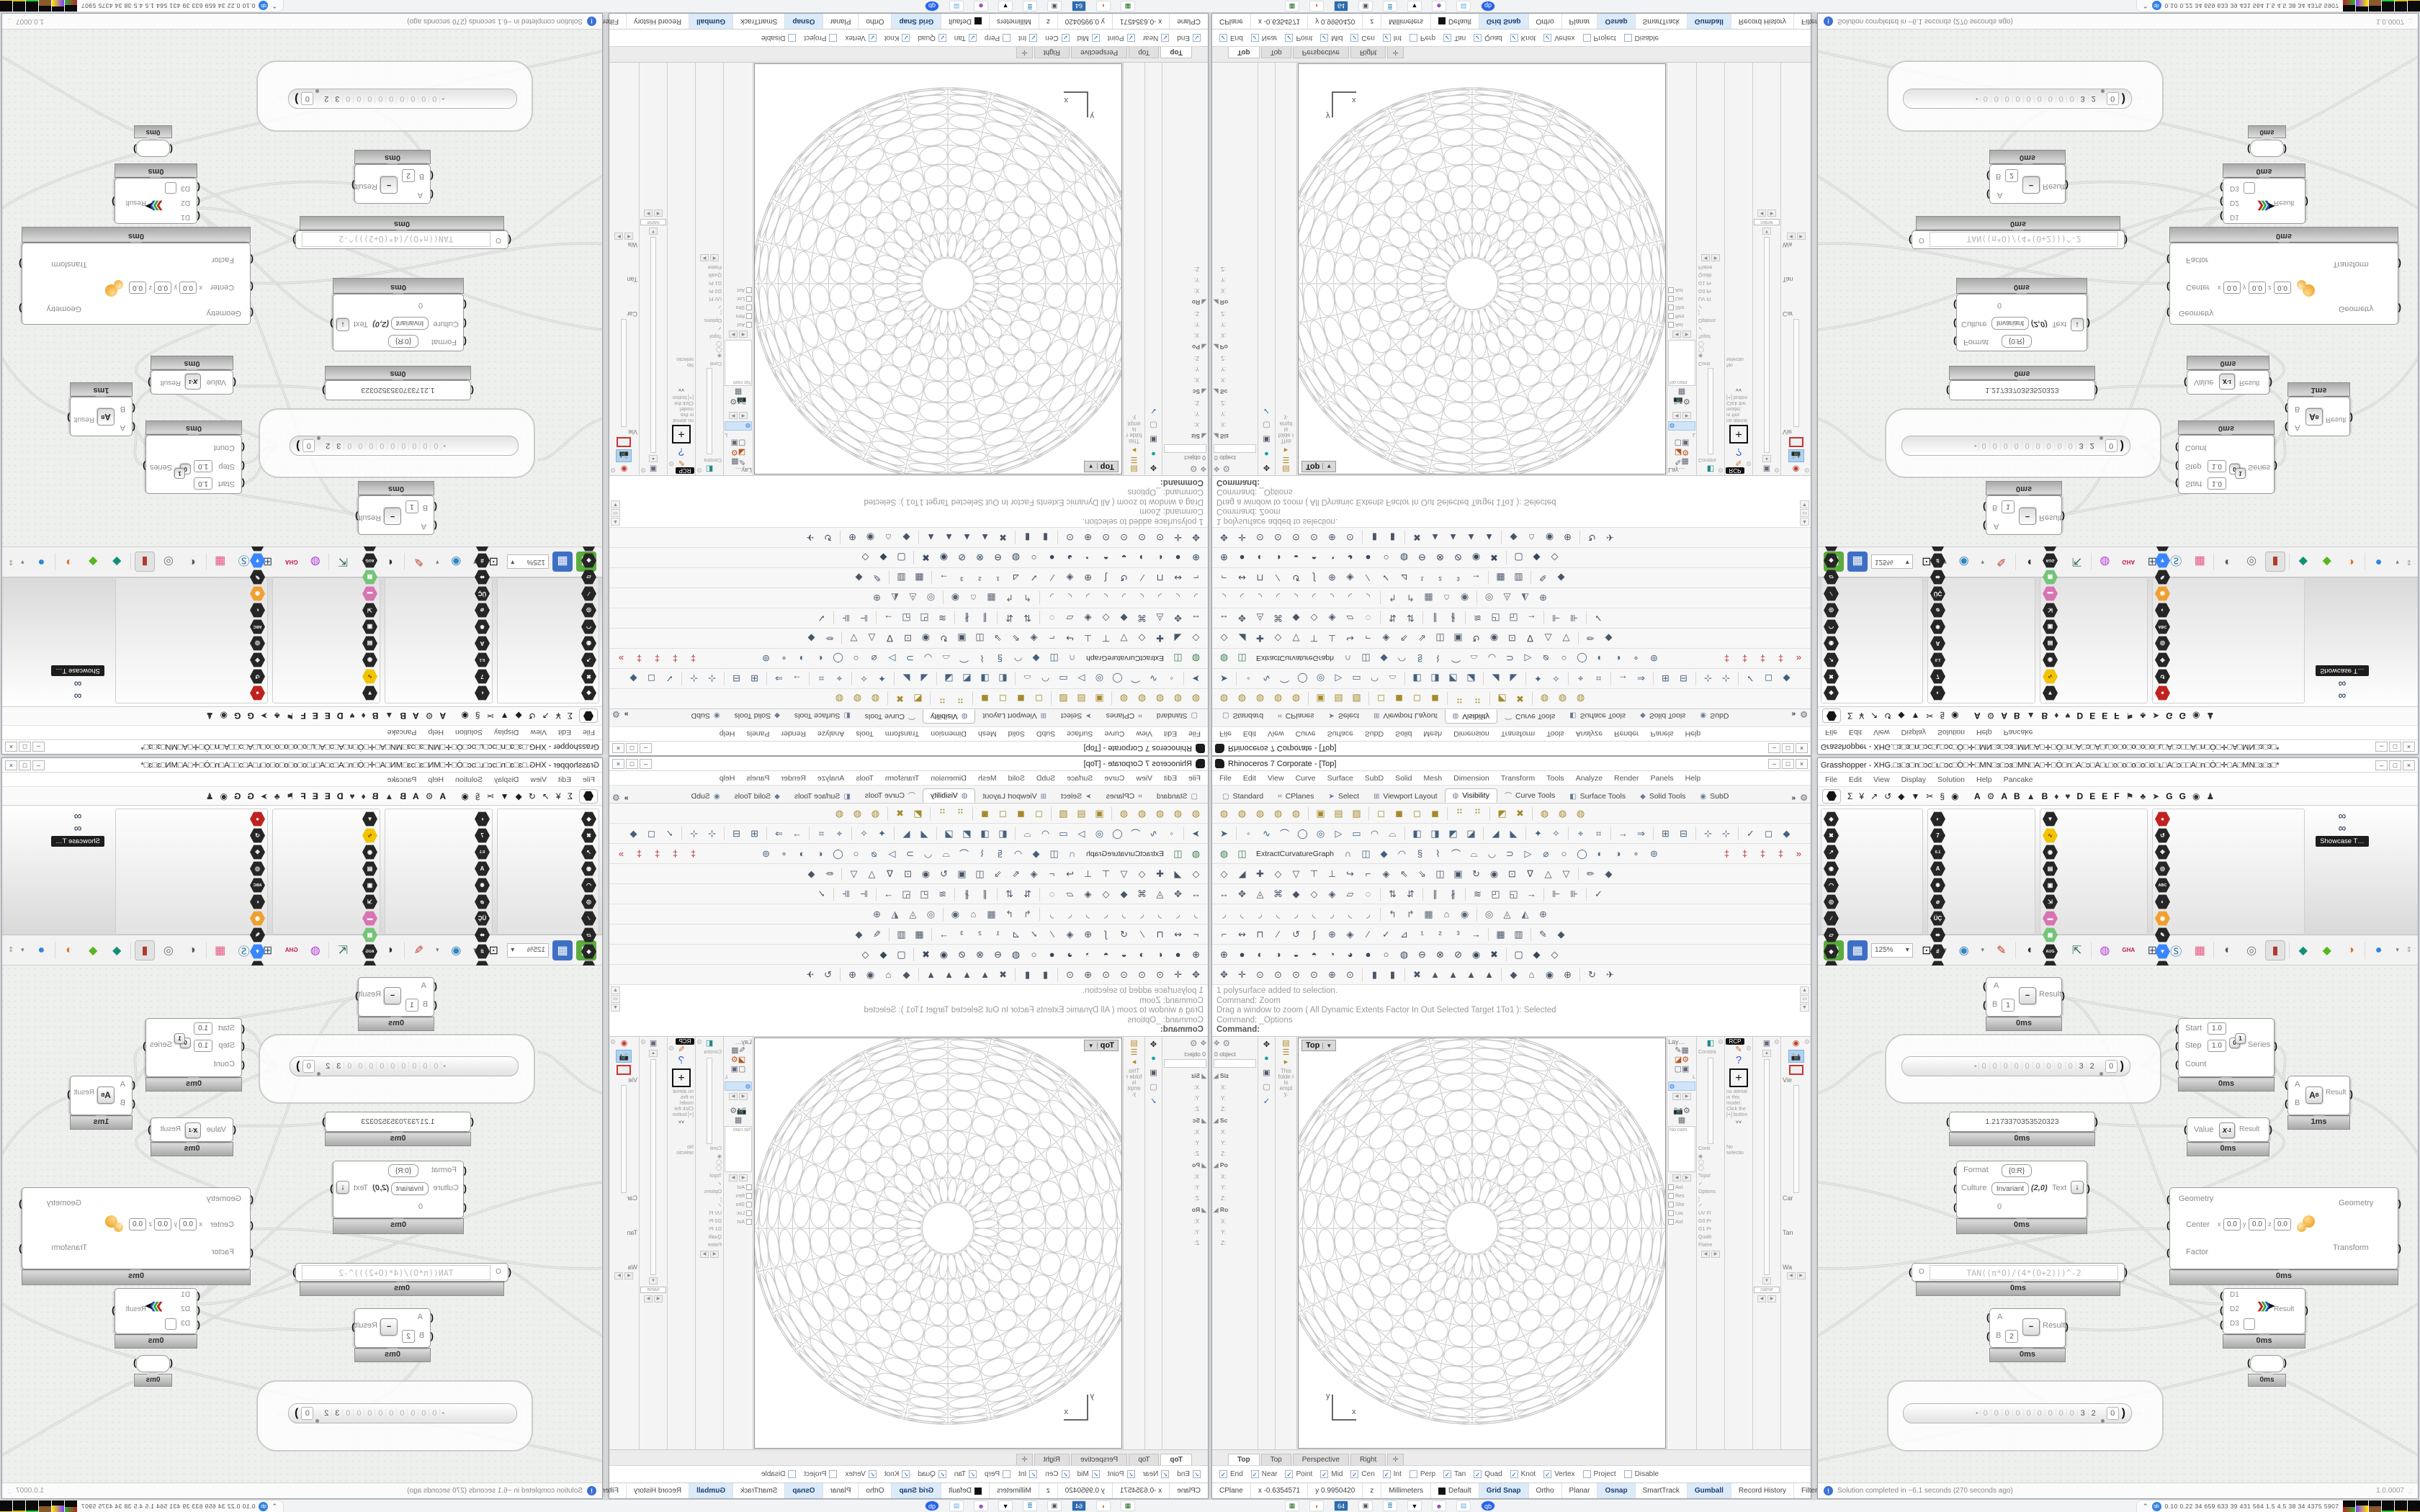 The width and height of the screenshot is (2420, 1512). Describe the element at coordinates (931, 537) in the screenshot. I see `toolbar-icon: ▲` at that location.